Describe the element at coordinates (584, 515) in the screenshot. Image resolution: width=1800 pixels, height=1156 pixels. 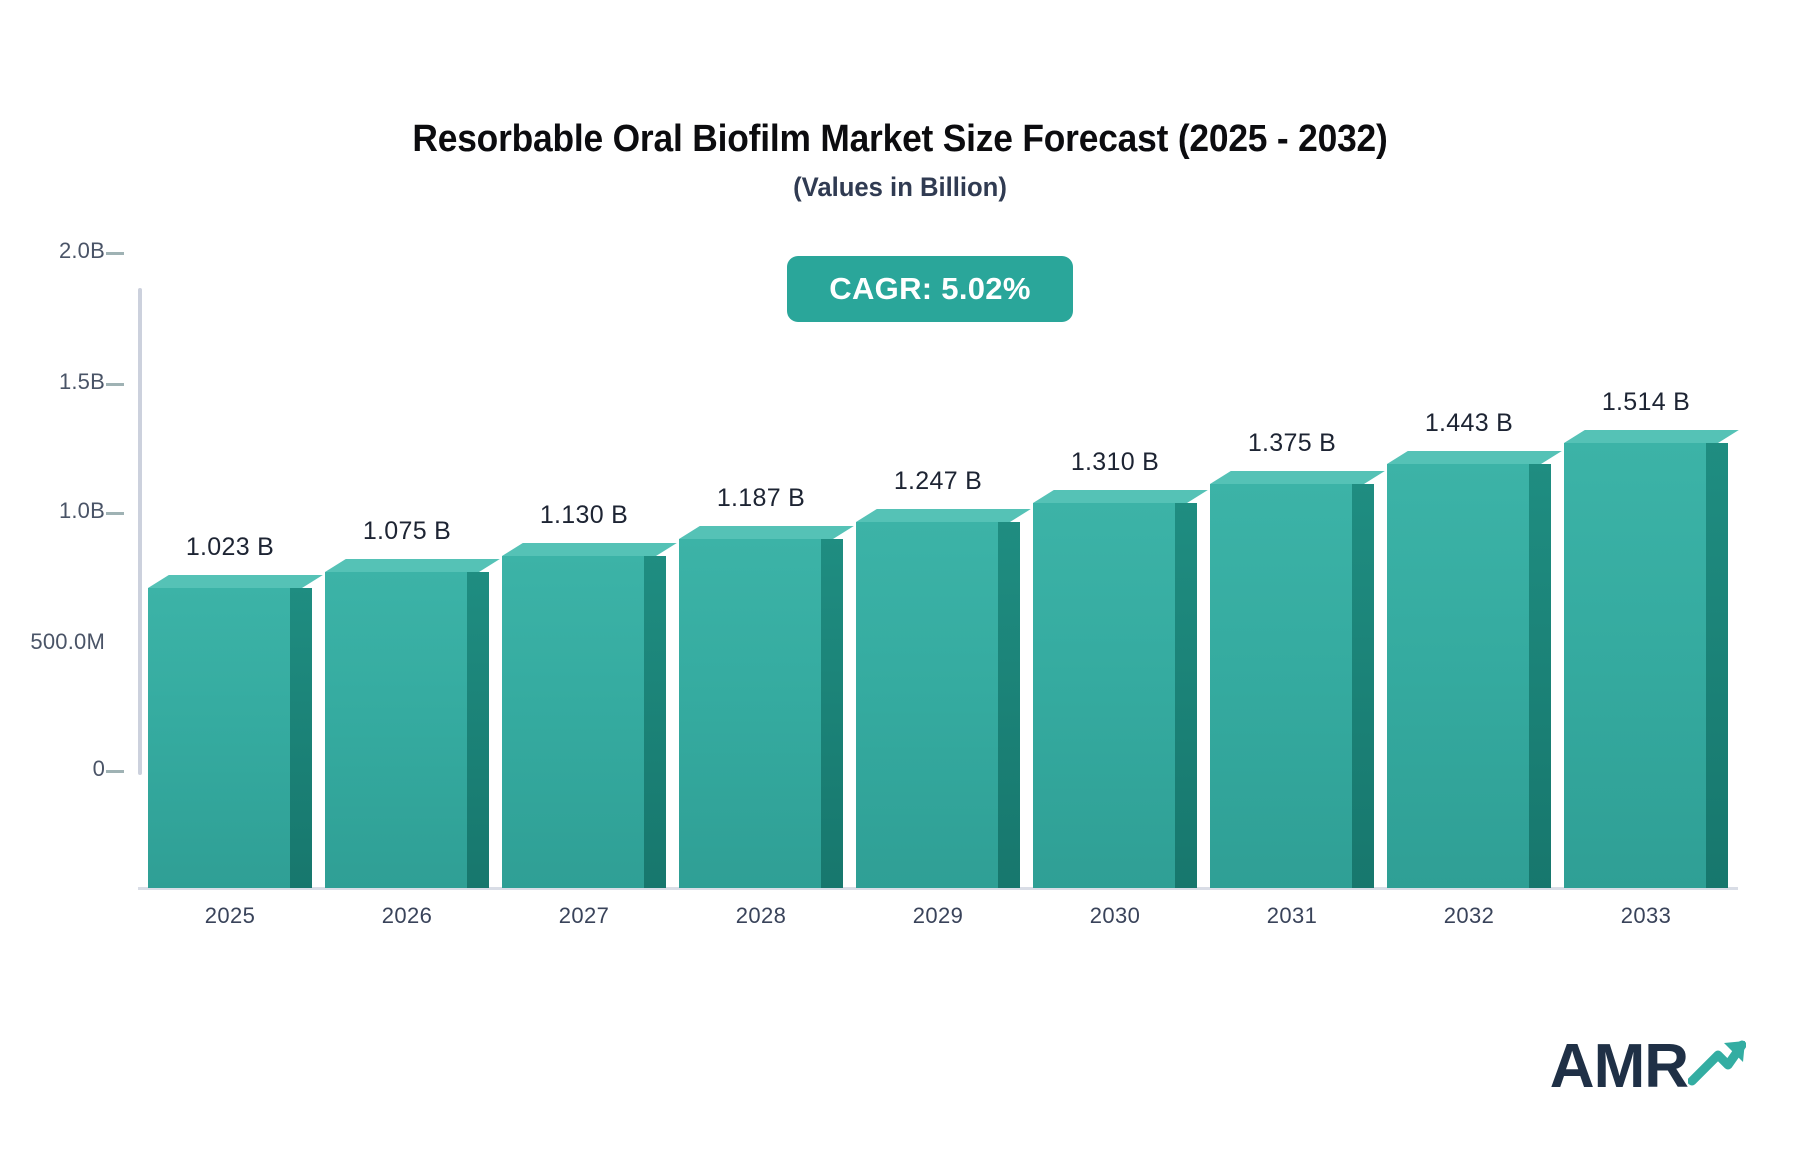
I see `bar-value-label: 1.130 B` at that location.